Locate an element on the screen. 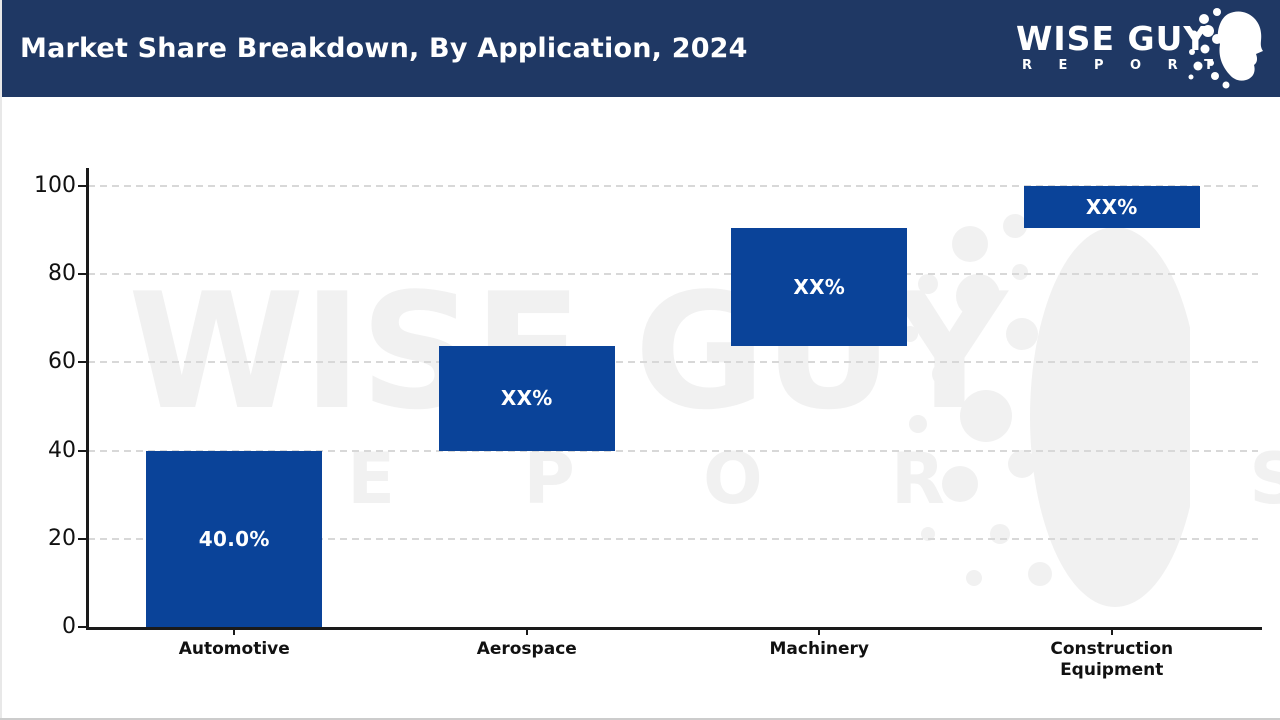 This screenshot has width=1280, height=720. y-tick-label-60: 60 is located at coordinates (62, 362).